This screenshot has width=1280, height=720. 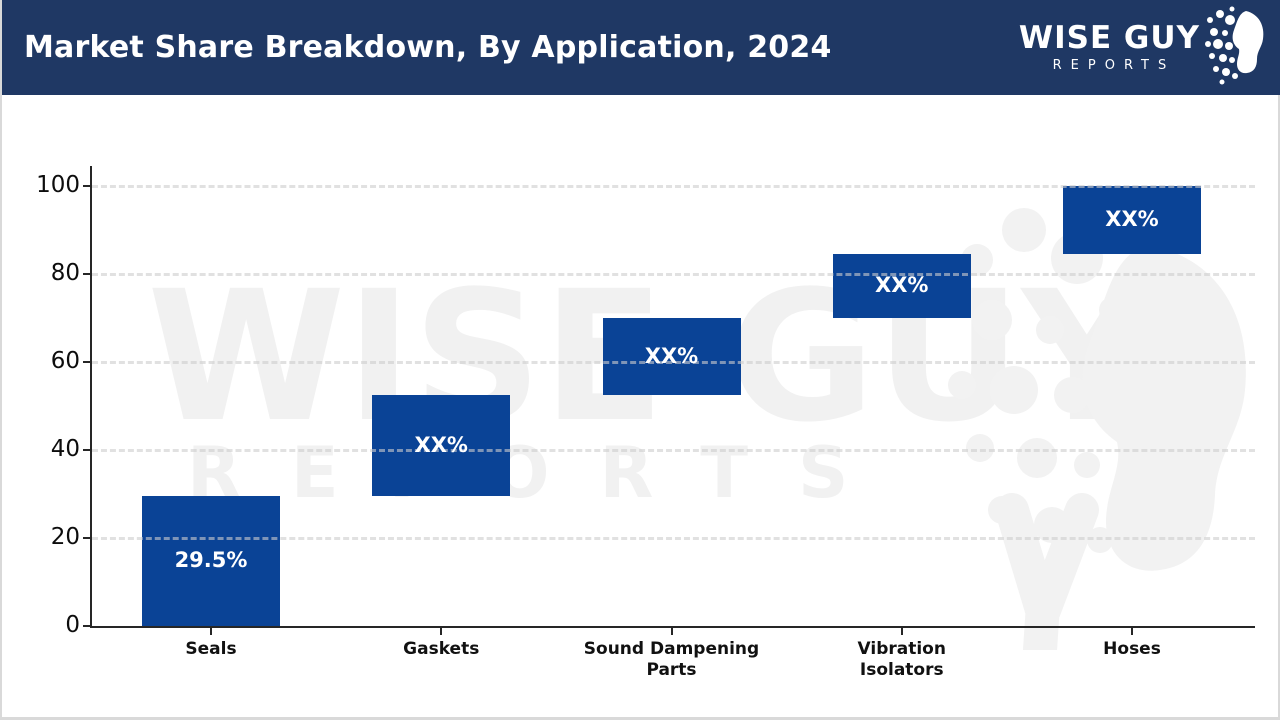 I want to click on x-axis-category-label: Seals, so click(x=211, y=649).